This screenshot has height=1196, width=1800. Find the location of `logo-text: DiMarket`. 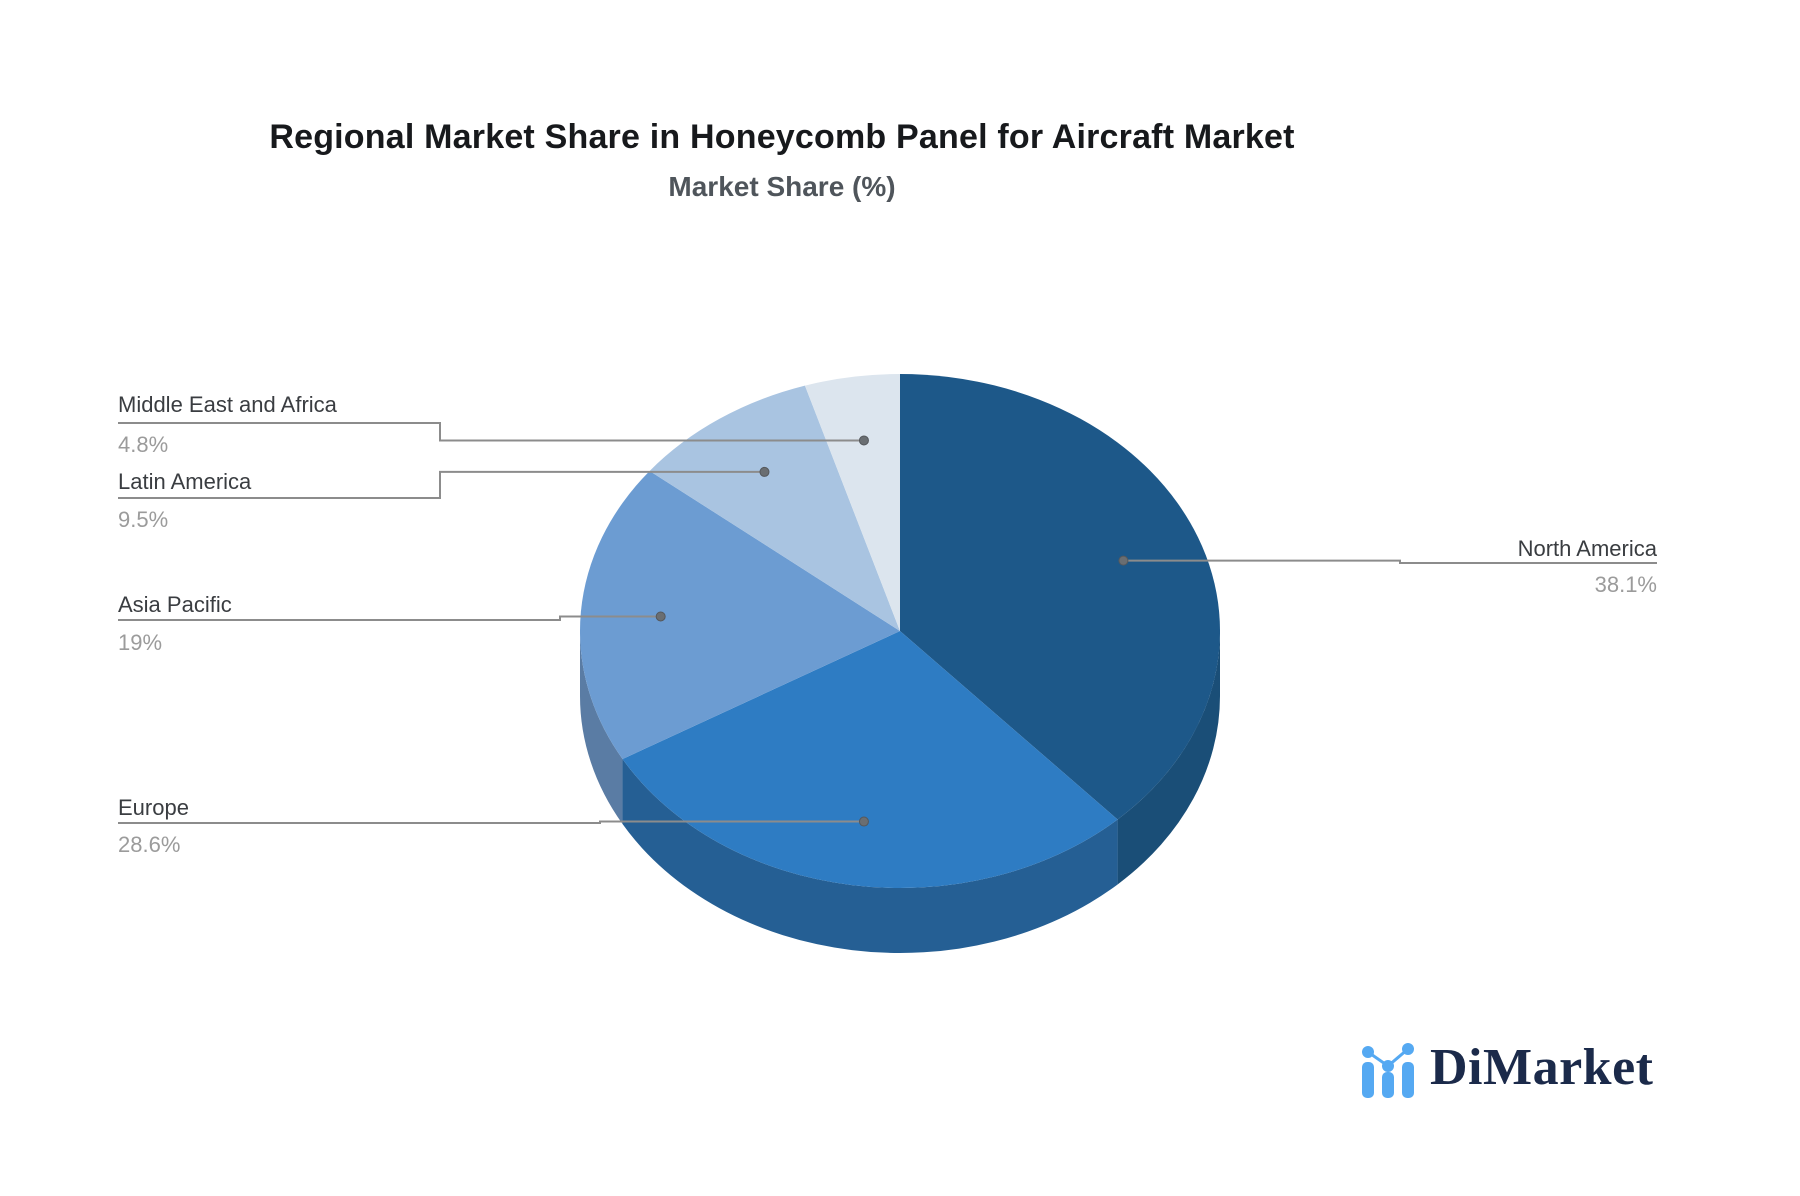

logo-text: DiMarket is located at coordinates (1542, 1067).